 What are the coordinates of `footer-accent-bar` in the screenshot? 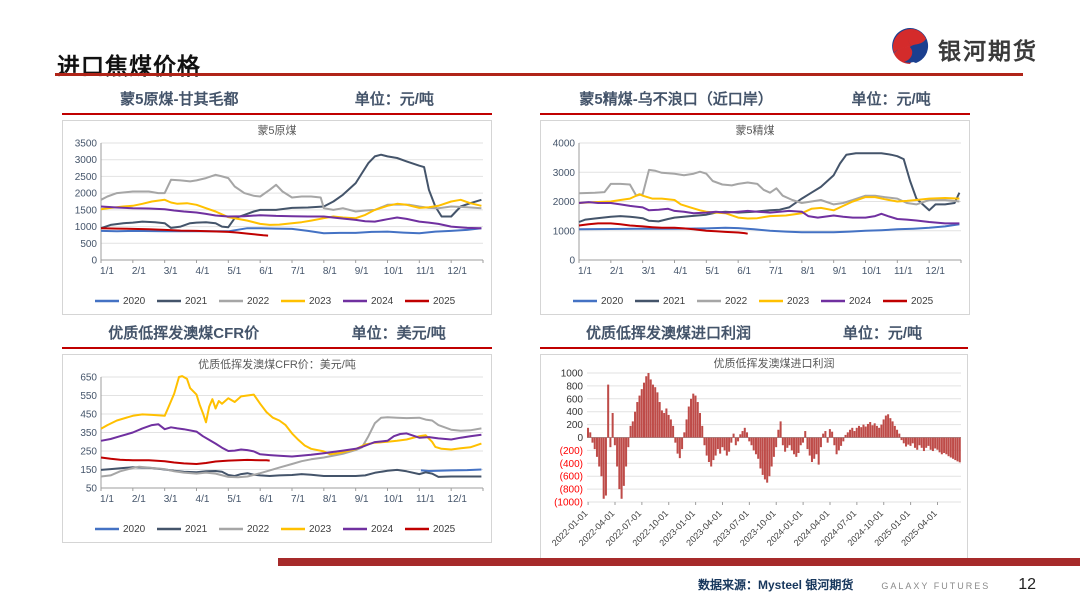 It's located at (679, 562).